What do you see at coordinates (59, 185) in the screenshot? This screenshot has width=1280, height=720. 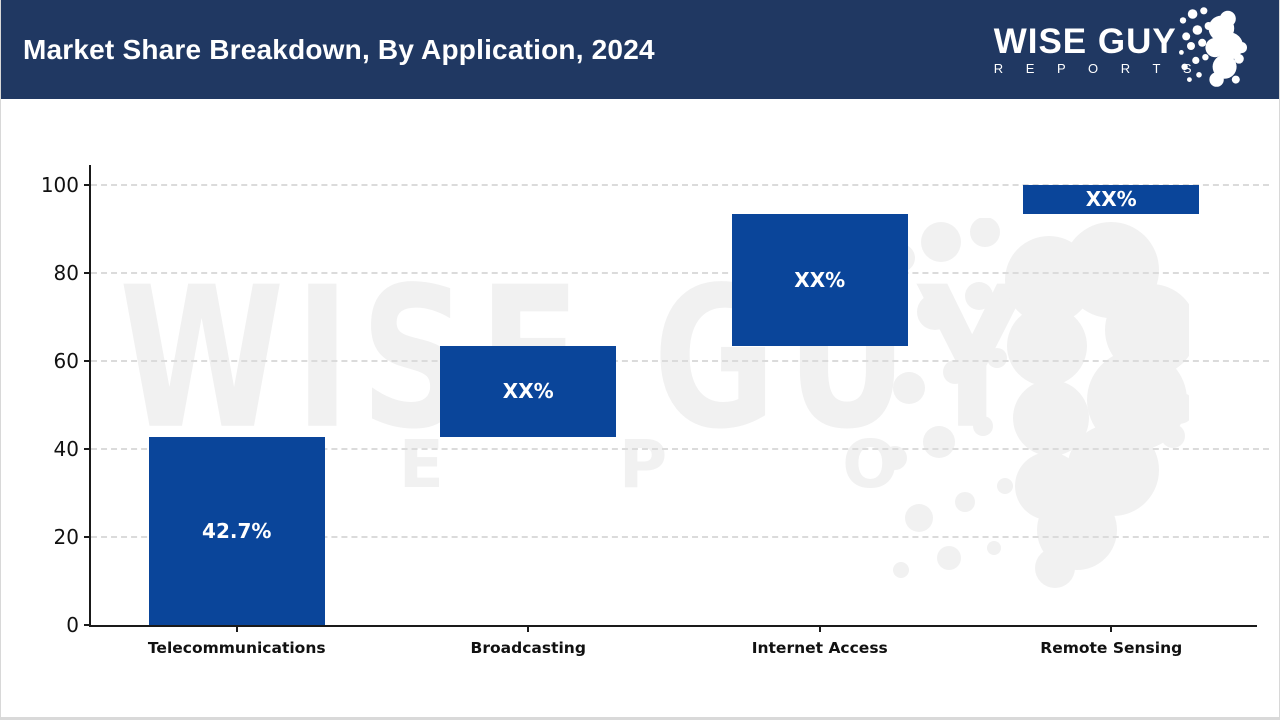 I see `y-tick-label: 100` at bounding box center [59, 185].